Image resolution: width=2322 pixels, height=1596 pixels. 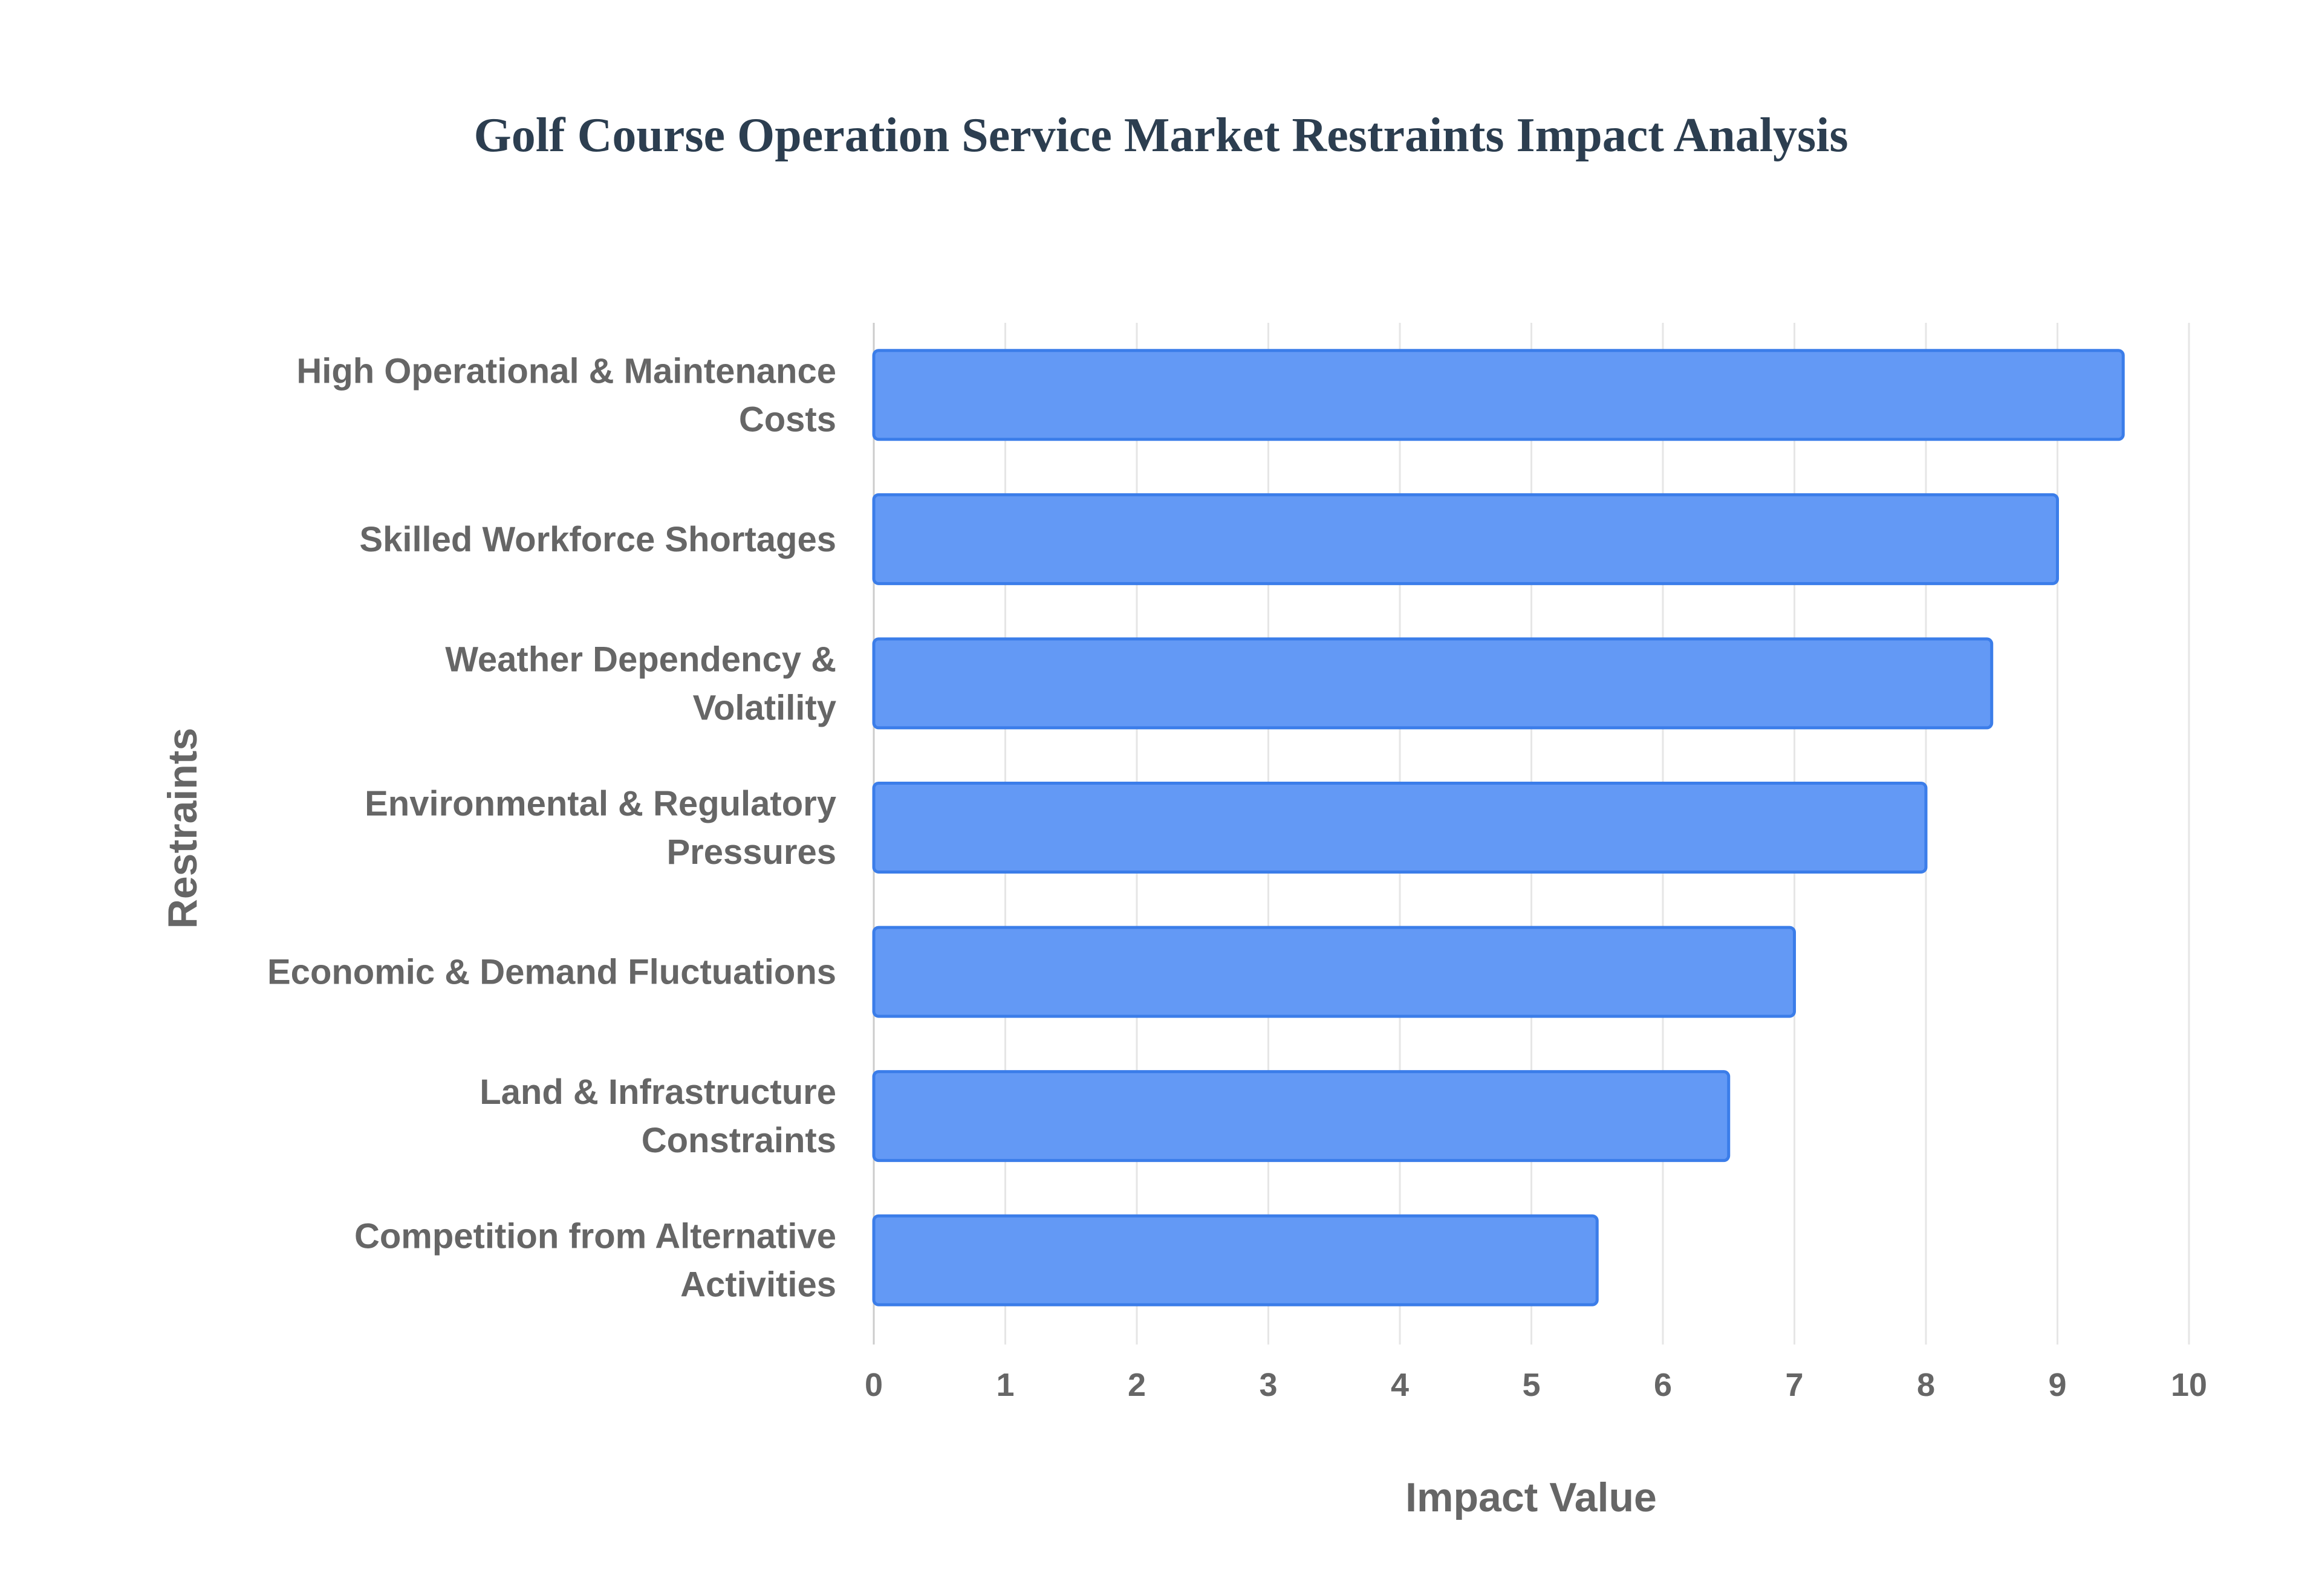 What do you see at coordinates (566, 395) in the screenshot?
I see `category-label: High Operational & Maintenance Costs` at bounding box center [566, 395].